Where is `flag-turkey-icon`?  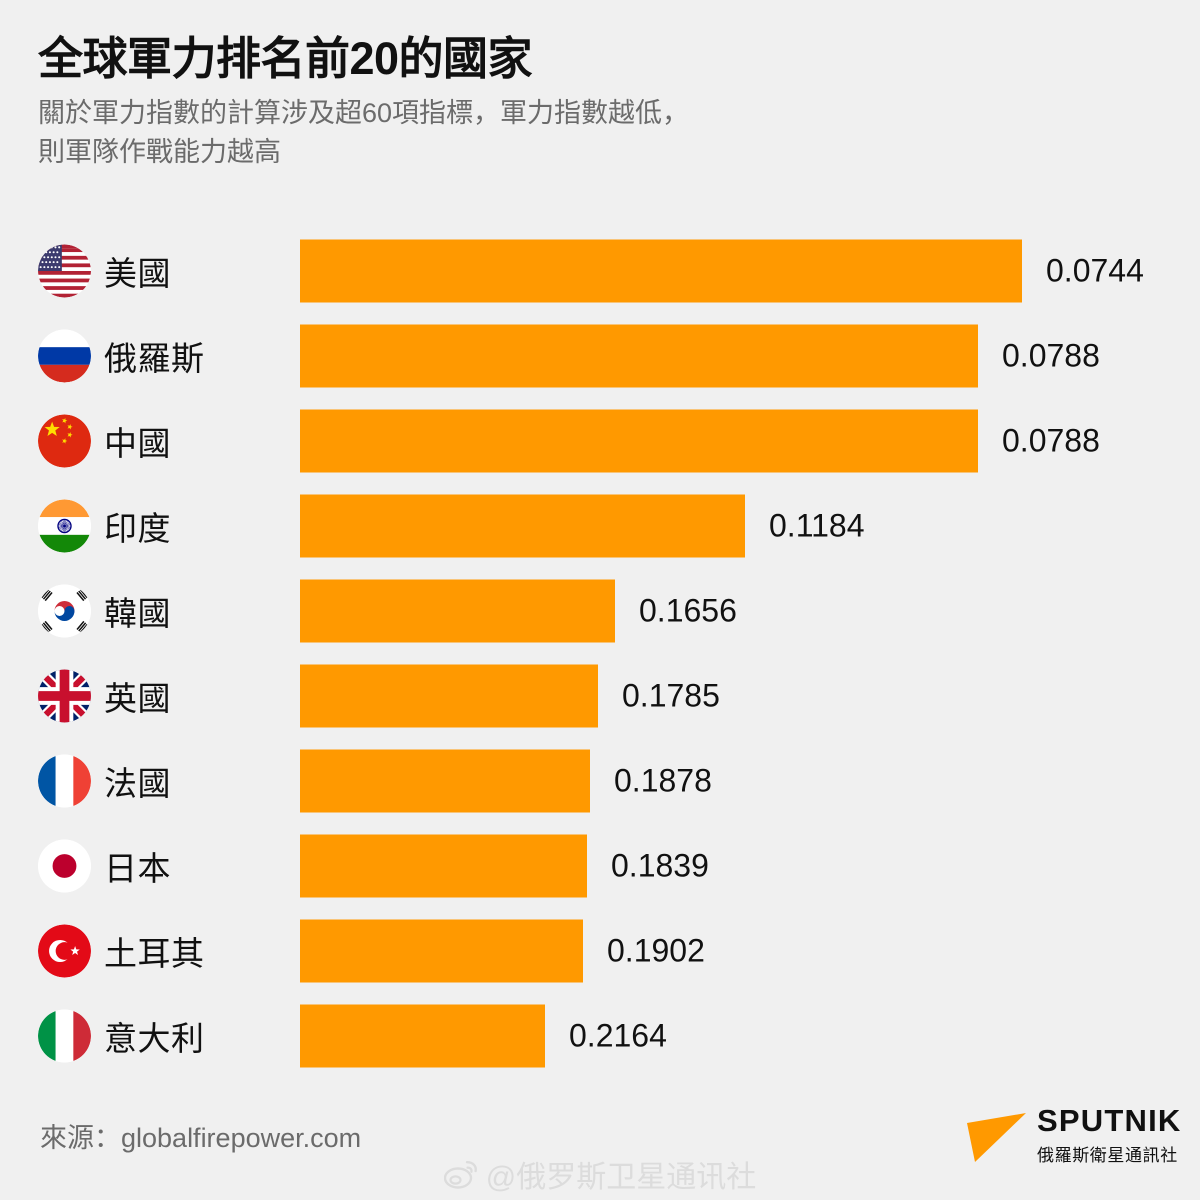
flag-turkey-icon is located at coordinates (64, 950).